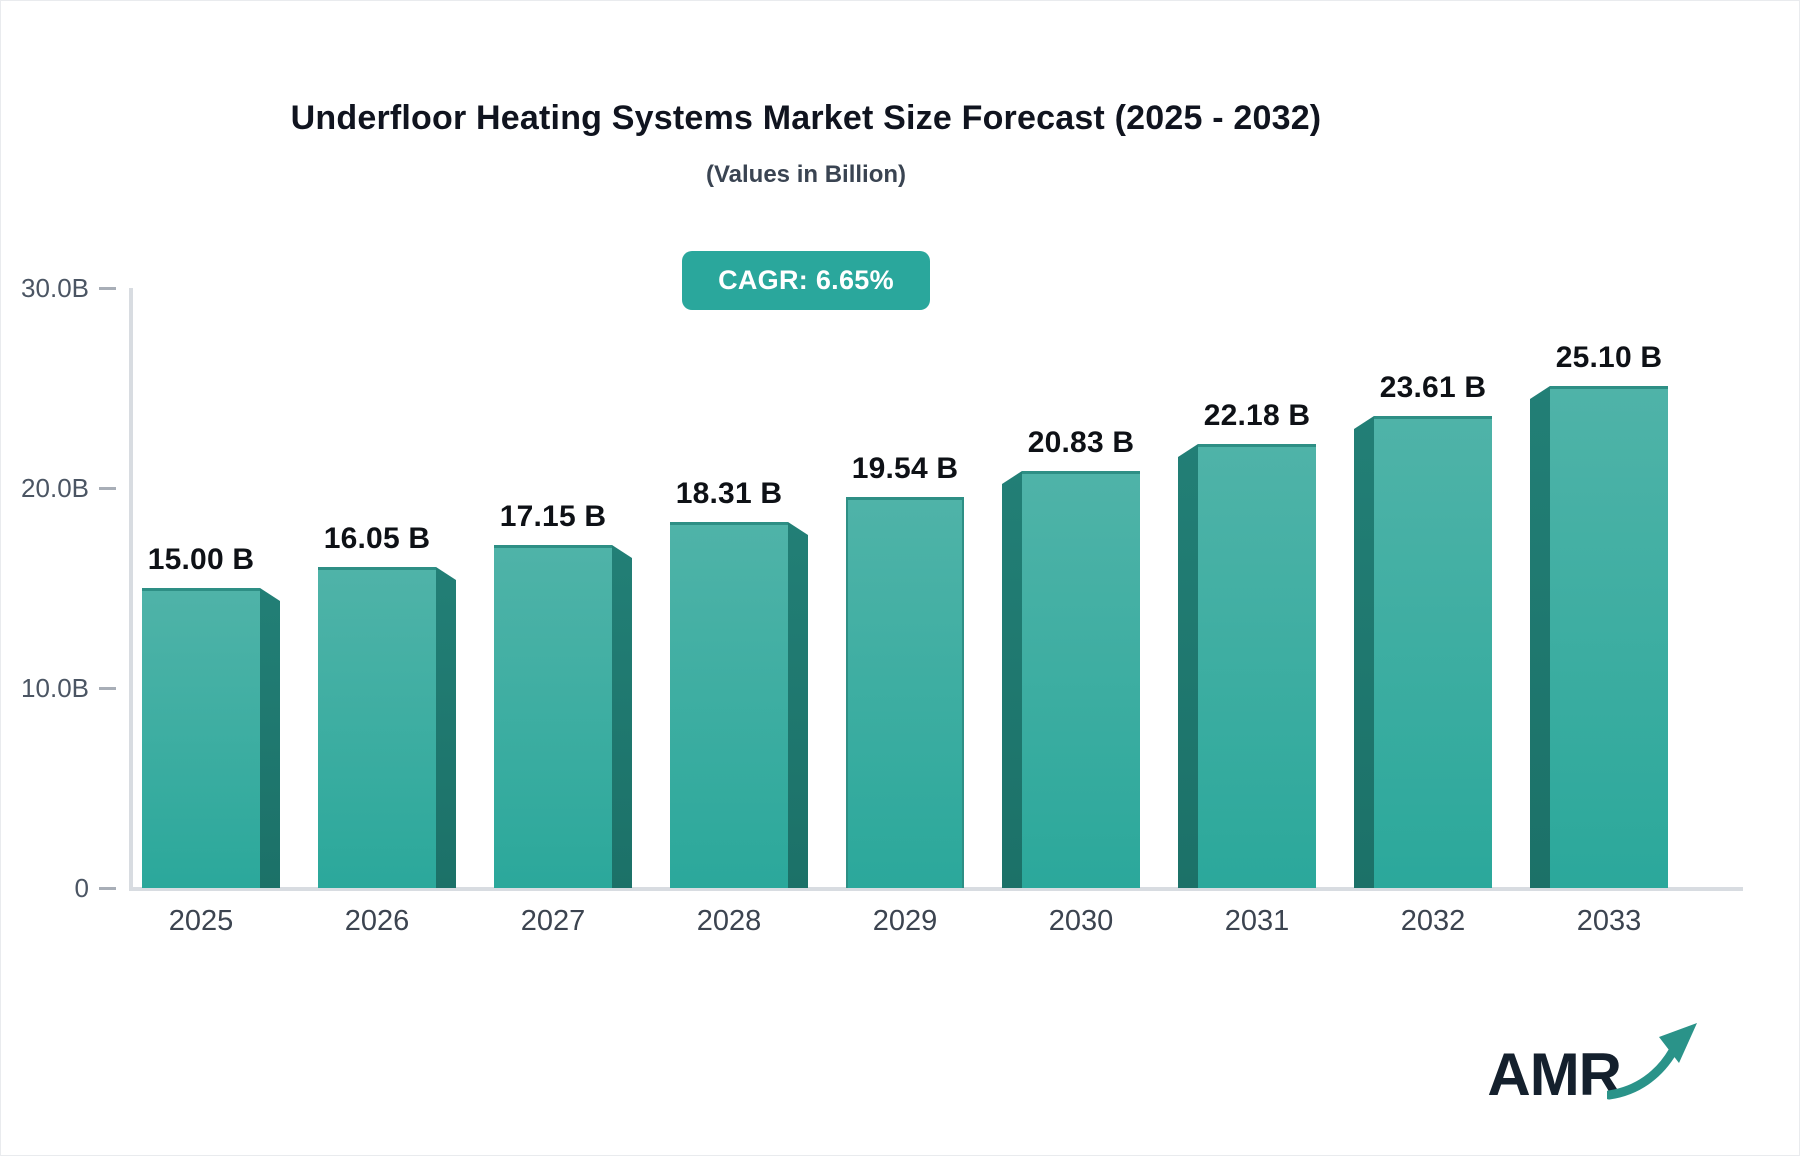  What do you see at coordinates (201, 559) in the screenshot?
I see `value-label-2025: 15.00 B` at bounding box center [201, 559].